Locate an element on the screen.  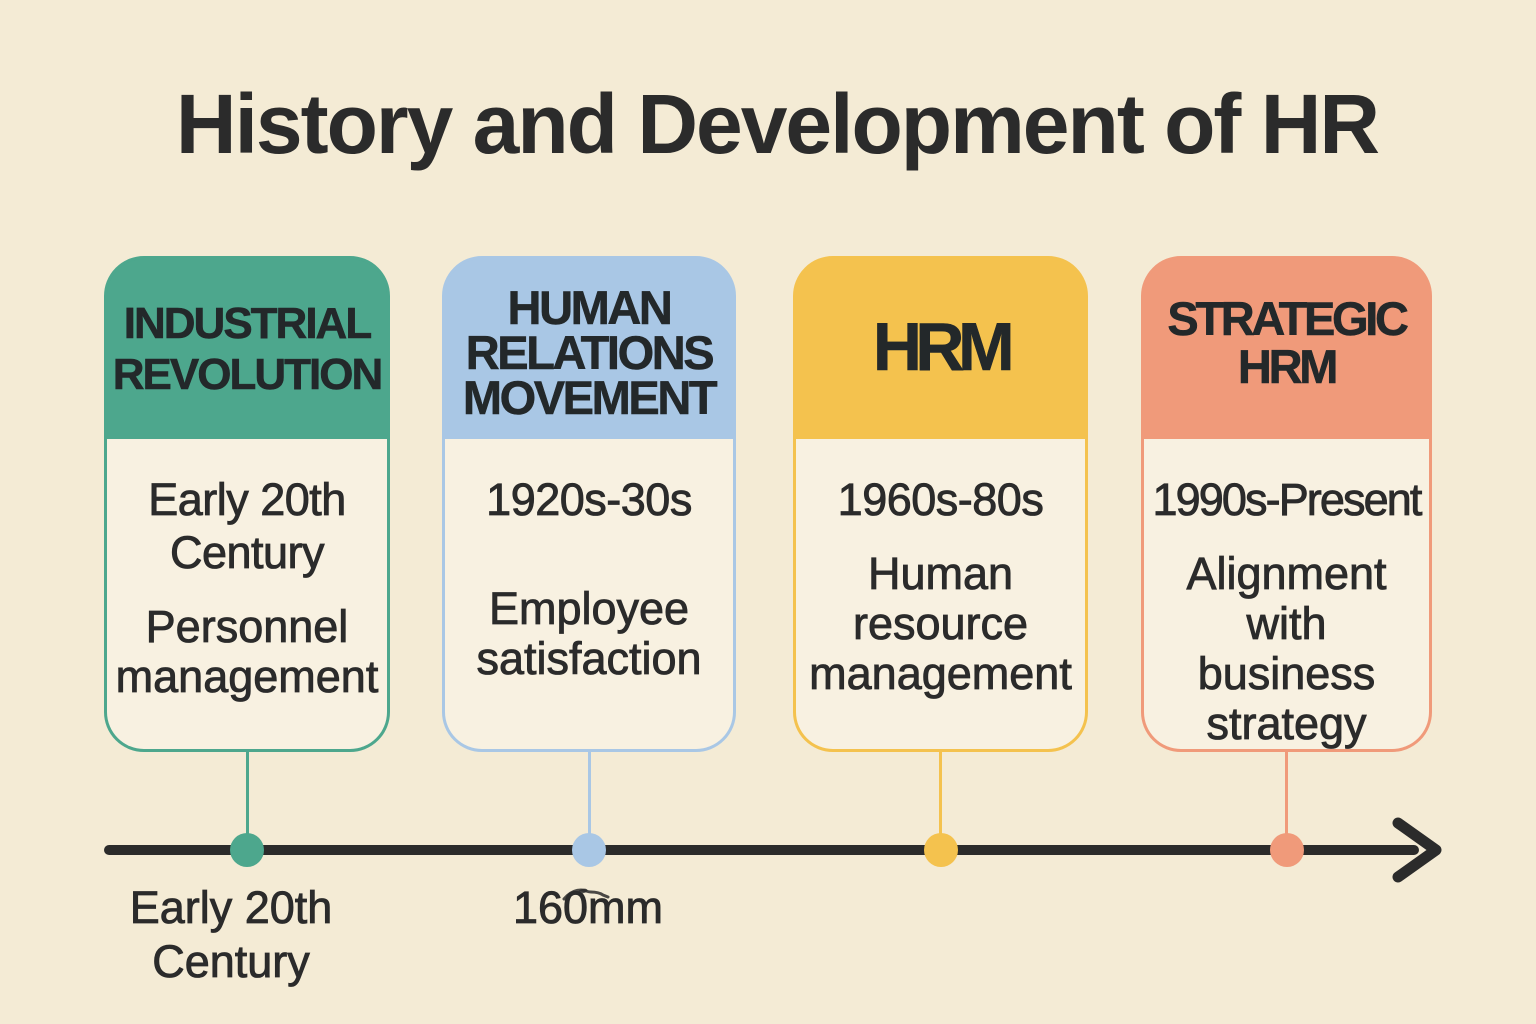
card-body: 1920s-30s Employee satisfaction is located at coordinates (589, 594).